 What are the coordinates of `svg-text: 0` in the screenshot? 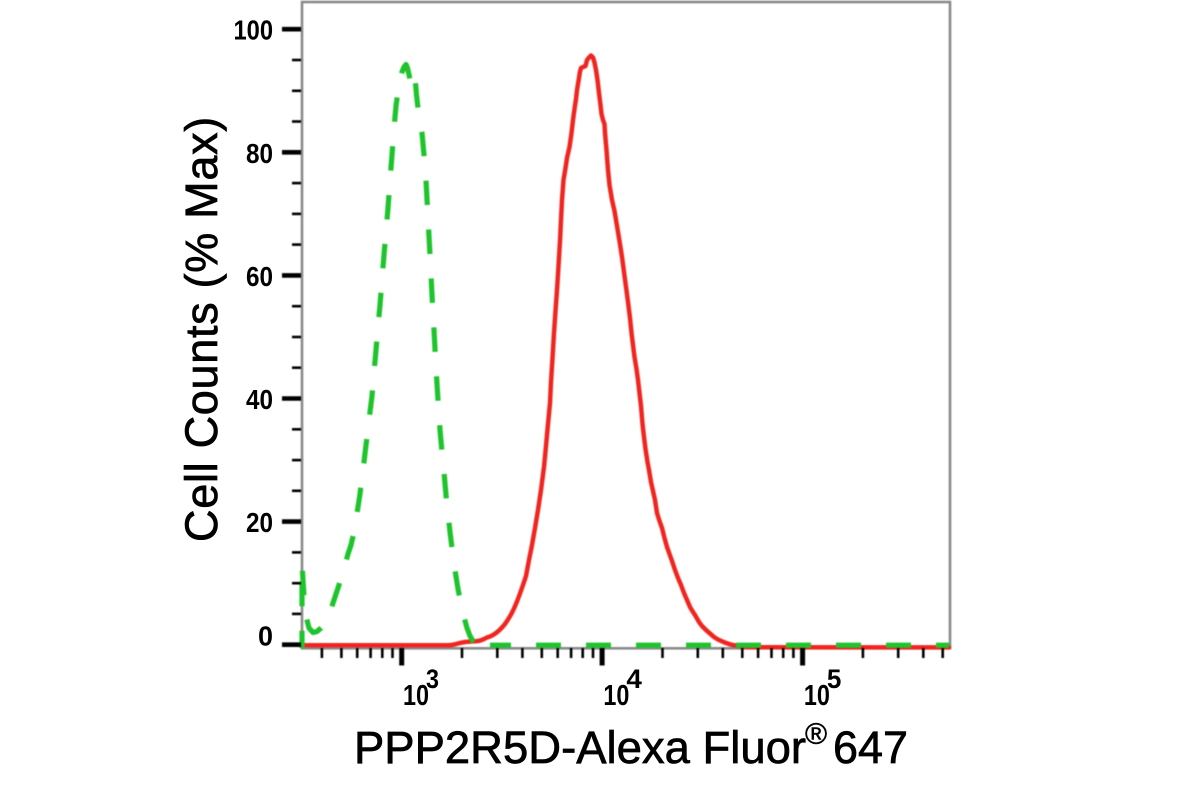 It's located at (265, 636).